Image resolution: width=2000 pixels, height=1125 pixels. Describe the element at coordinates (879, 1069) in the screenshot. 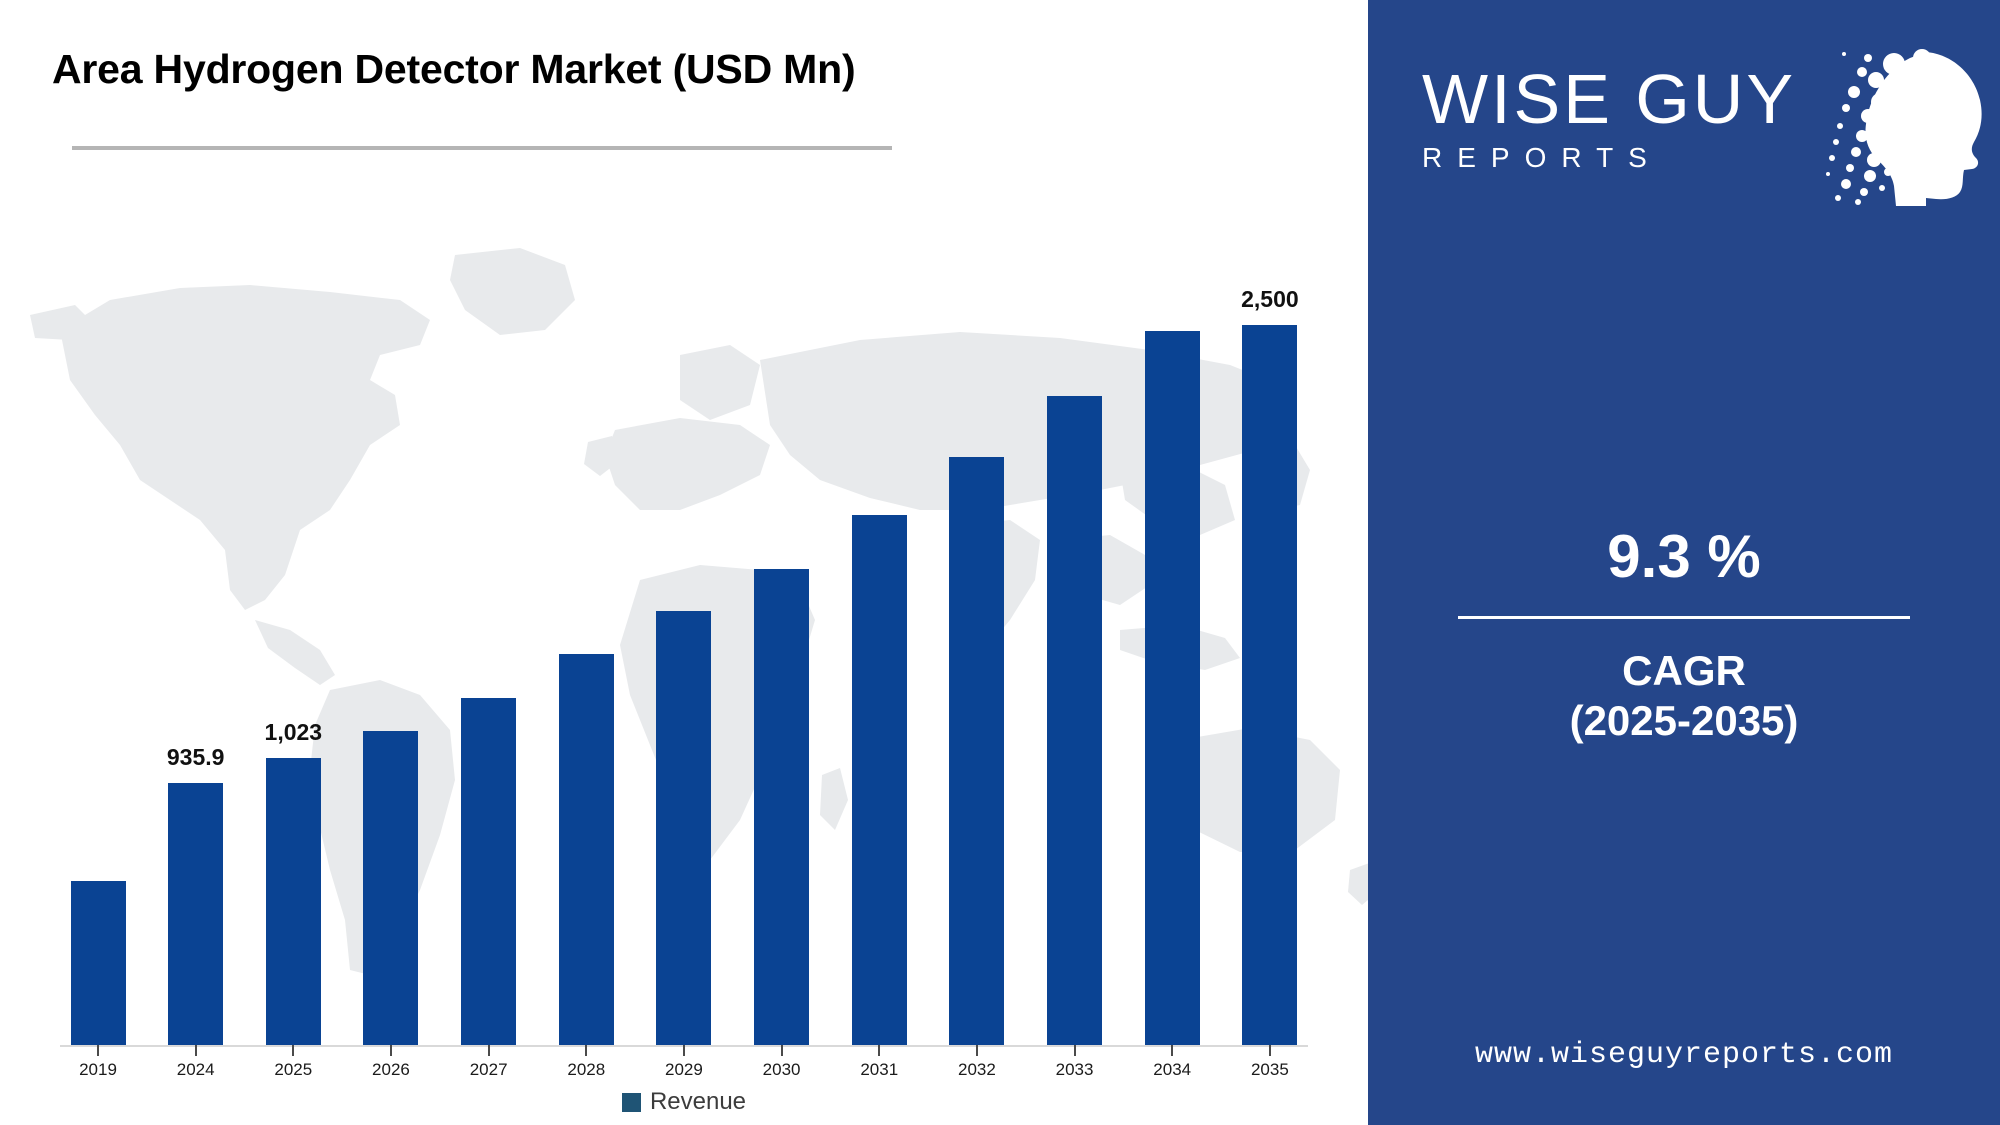

I see `x-axis-label: 2031` at that location.